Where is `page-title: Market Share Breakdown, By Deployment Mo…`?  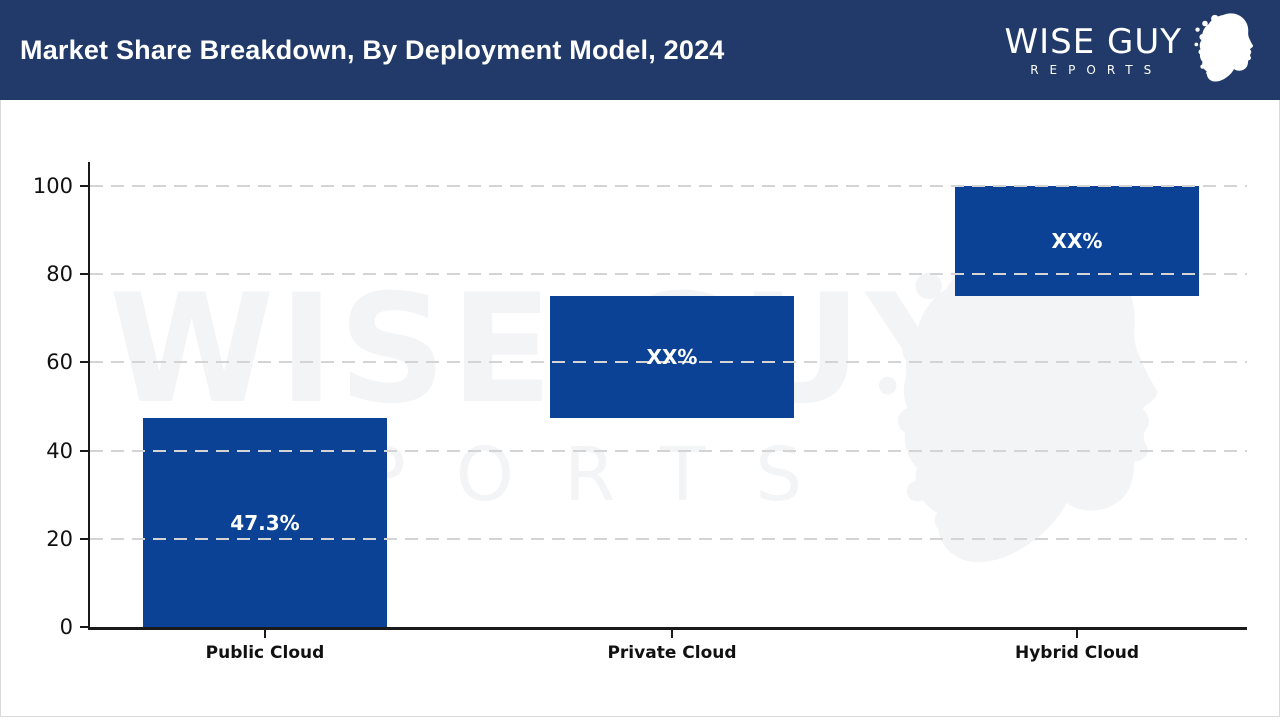 page-title: Market Share Breakdown, By Deployment Mo… is located at coordinates (372, 49).